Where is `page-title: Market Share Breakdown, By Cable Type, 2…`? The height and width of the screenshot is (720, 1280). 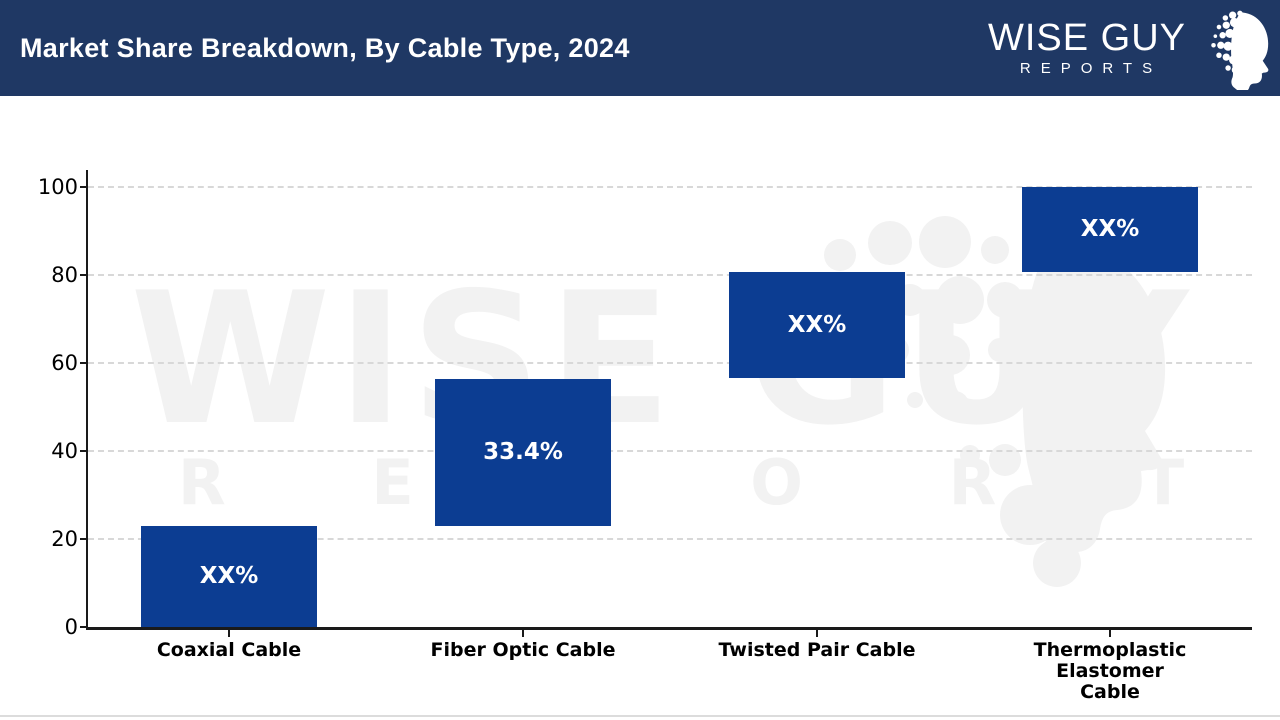 page-title: Market Share Breakdown, By Cable Type, 2… is located at coordinates (325, 47).